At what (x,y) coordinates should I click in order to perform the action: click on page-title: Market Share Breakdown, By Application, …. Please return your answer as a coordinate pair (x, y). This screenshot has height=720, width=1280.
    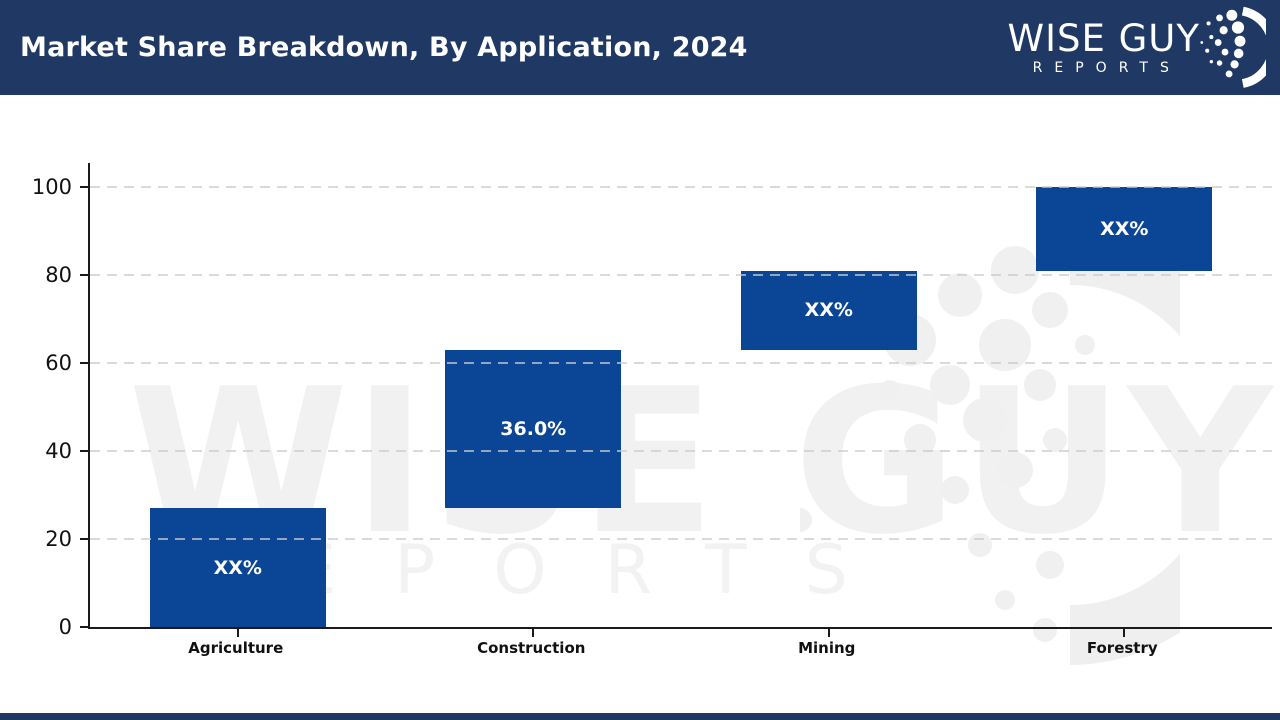
    Looking at the image, I should click on (384, 47).